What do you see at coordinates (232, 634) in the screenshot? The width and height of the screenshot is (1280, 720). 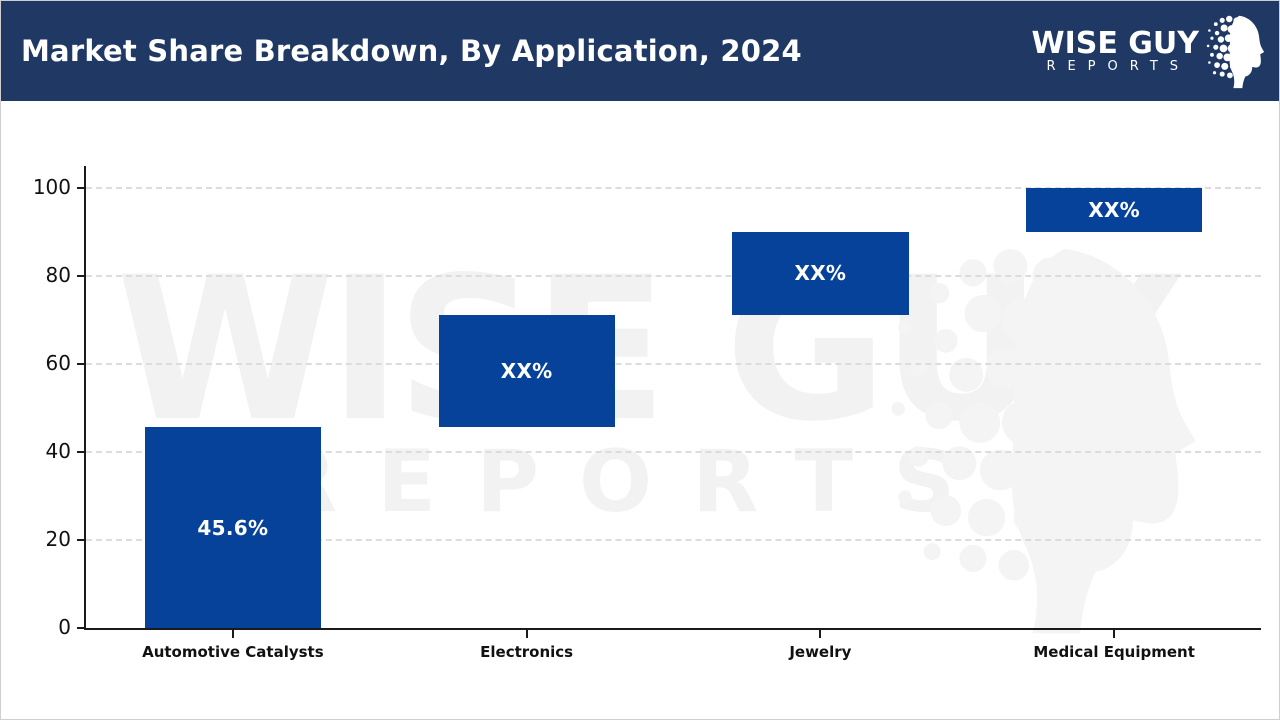 I see `x-axis-tick-automotive-catalysts` at bounding box center [232, 634].